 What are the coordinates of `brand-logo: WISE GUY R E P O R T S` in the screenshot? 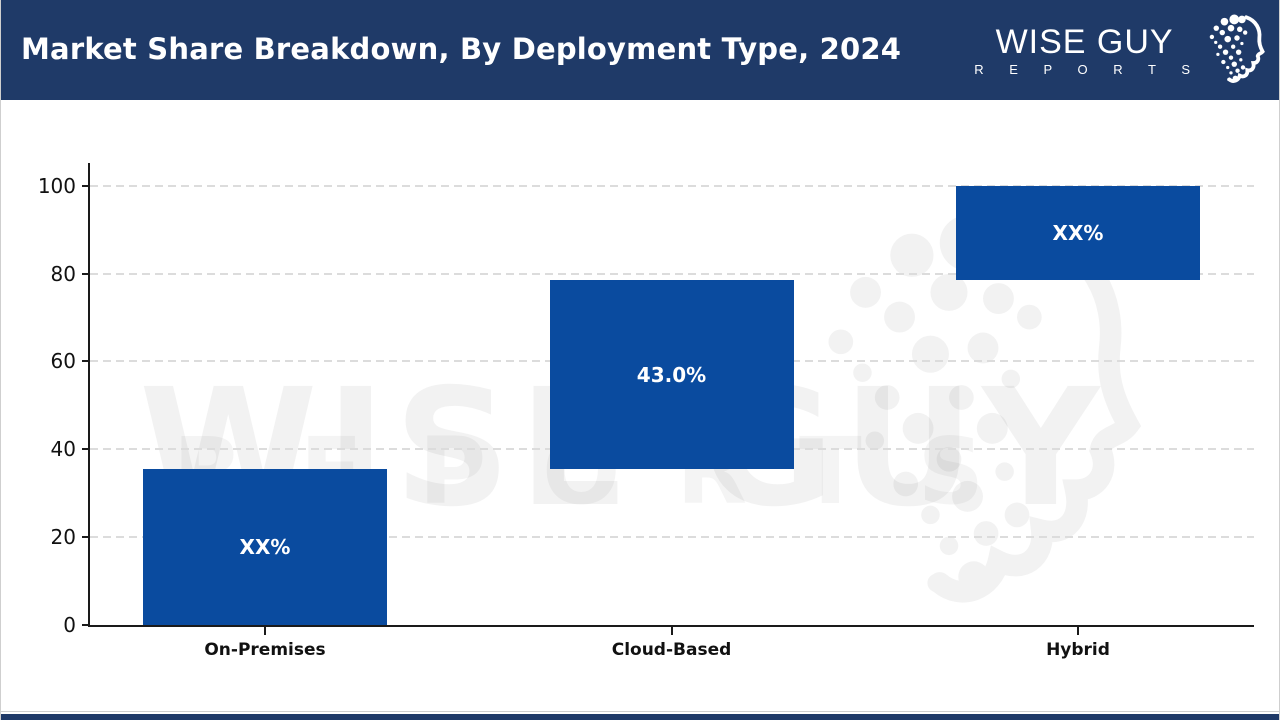 It's located at (1117, 50).